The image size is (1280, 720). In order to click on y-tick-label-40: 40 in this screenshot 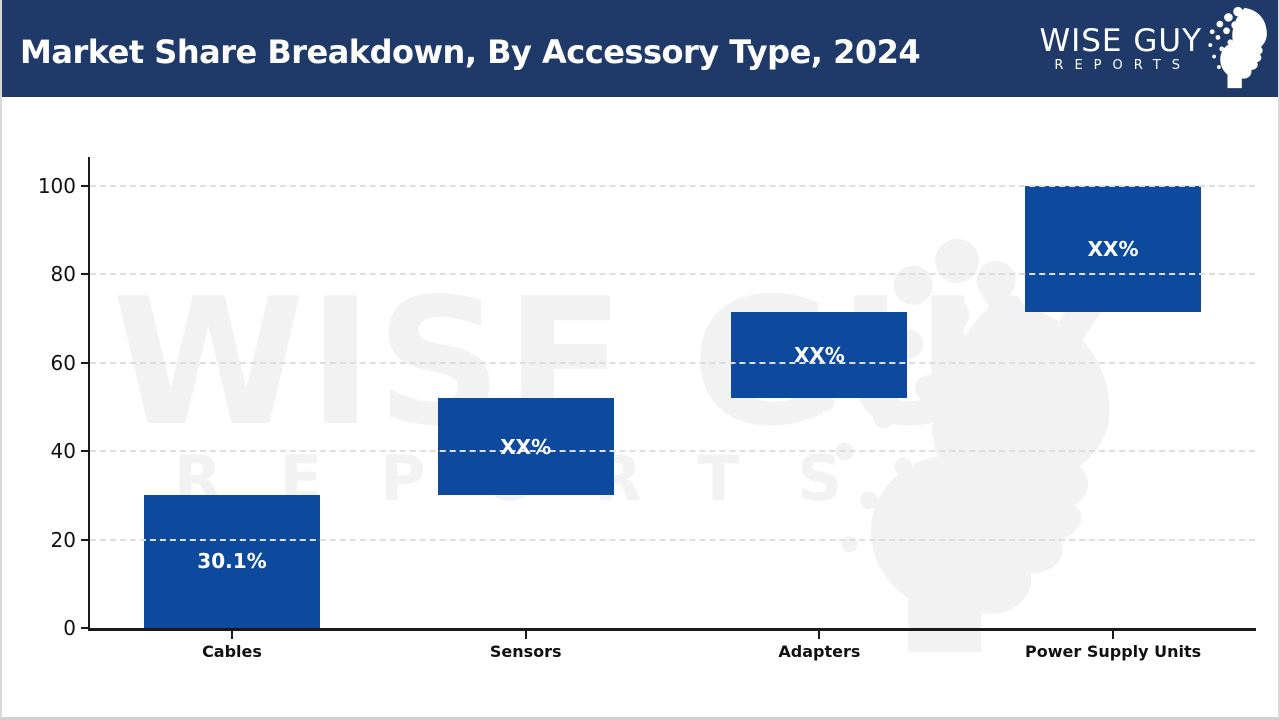, I will do `click(63, 451)`.